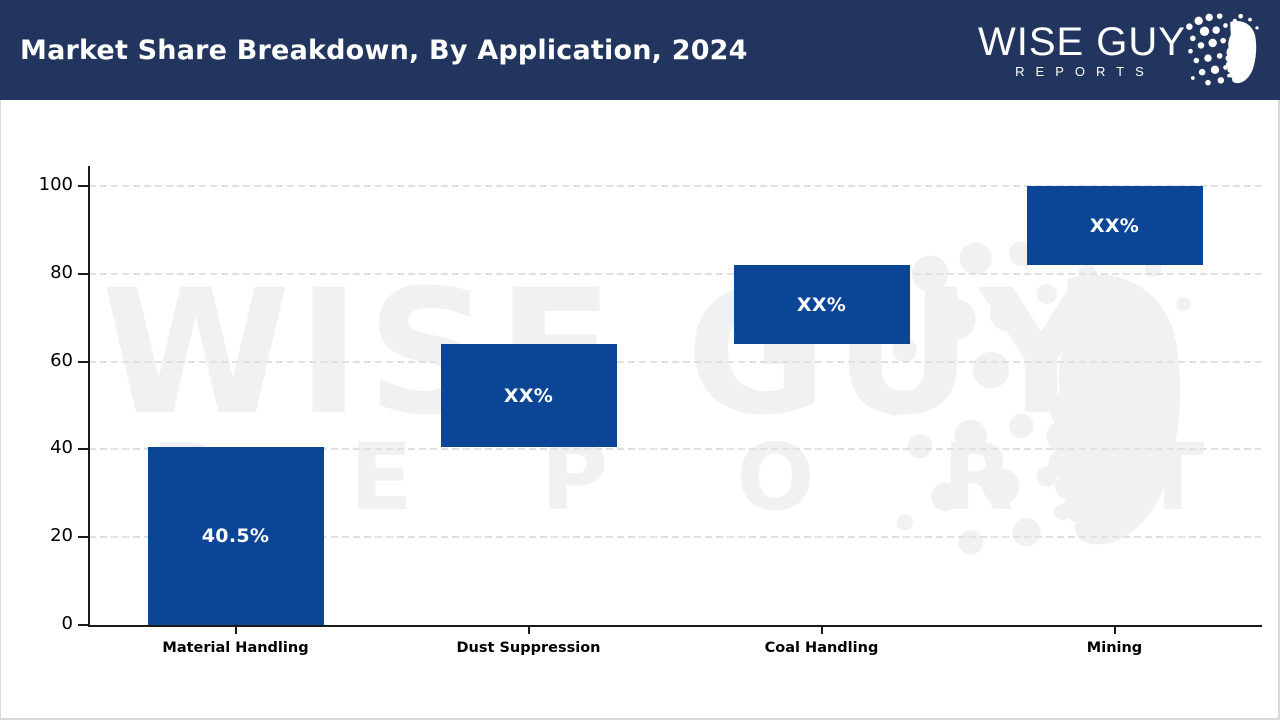 This screenshot has height=720, width=1280. I want to click on bar-value-label: 40.5%, so click(235, 536).